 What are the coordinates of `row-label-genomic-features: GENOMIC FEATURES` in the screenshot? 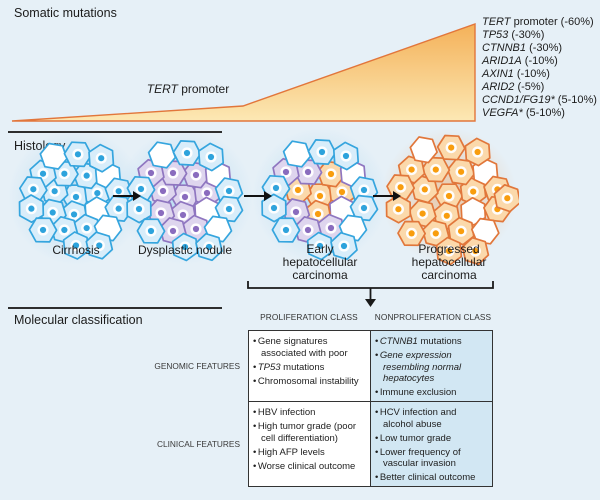 It's located at (197, 366).